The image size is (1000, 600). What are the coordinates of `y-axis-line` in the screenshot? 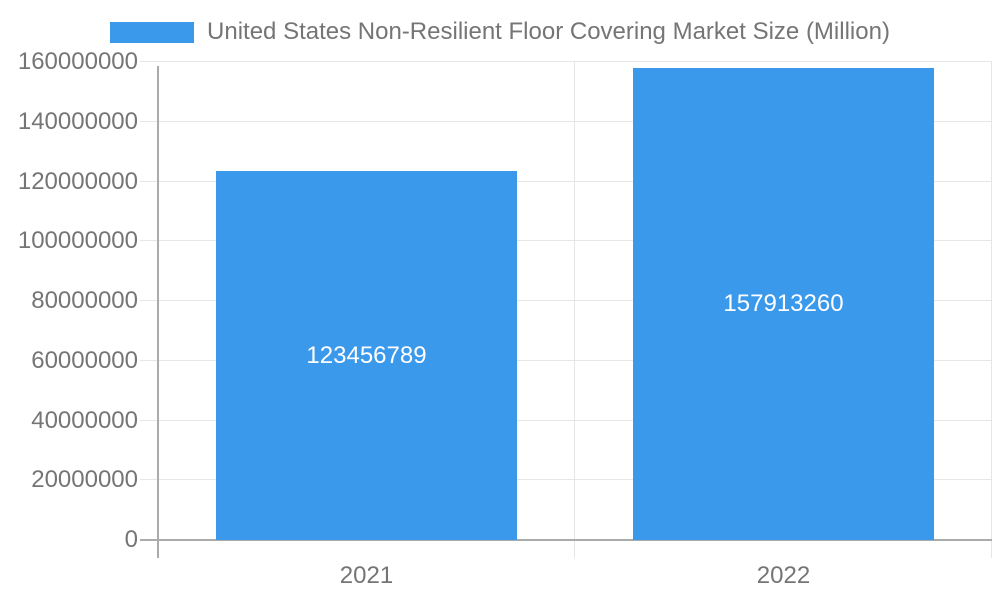 It's located at (158, 312).